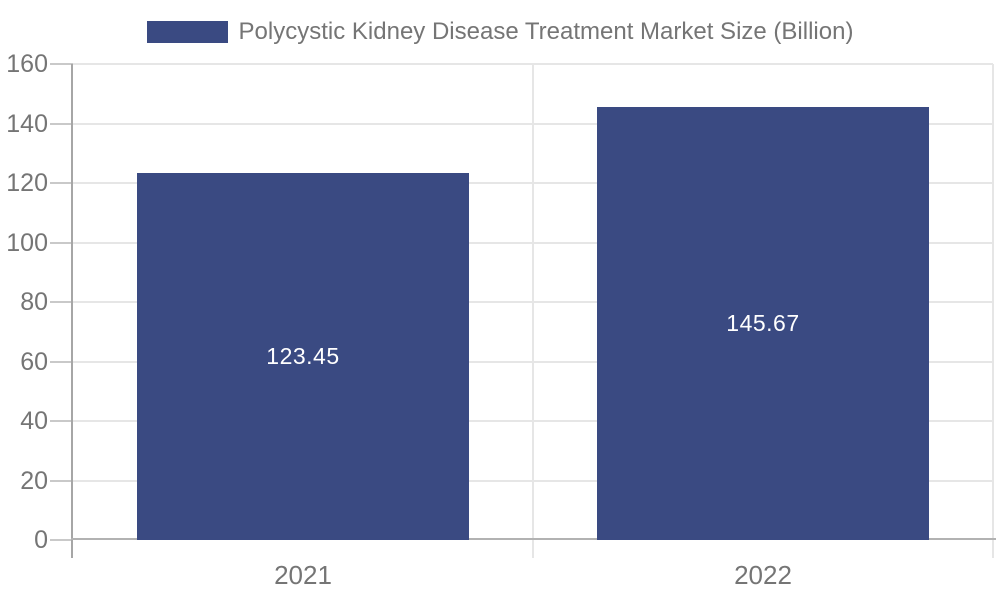  Describe the element at coordinates (41, 540) in the screenshot. I see `y-axis-tick-label: 0` at that location.